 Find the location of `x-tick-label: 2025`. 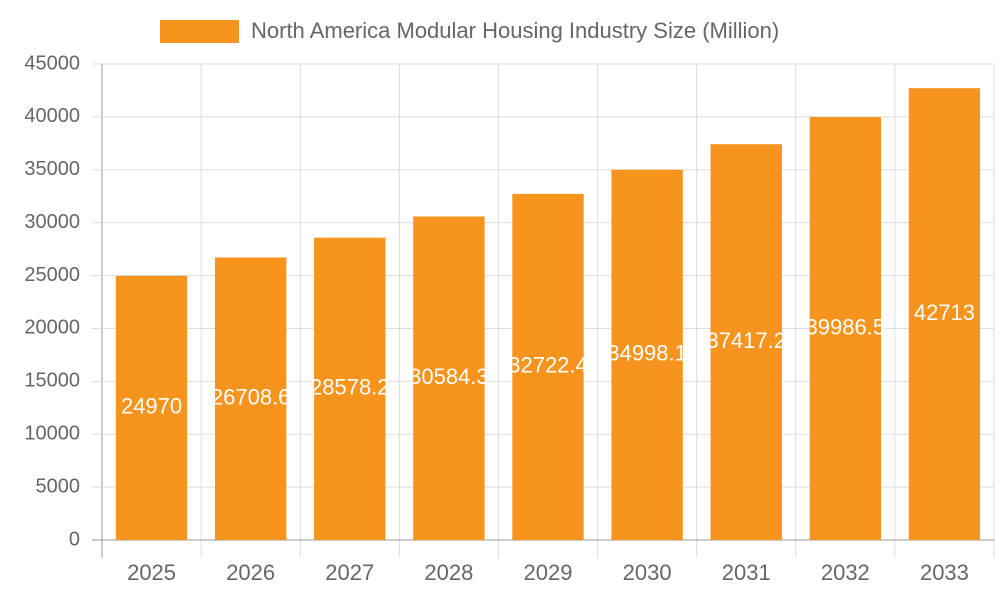

x-tick-label: 2025 is located at coordinates (151, 572).